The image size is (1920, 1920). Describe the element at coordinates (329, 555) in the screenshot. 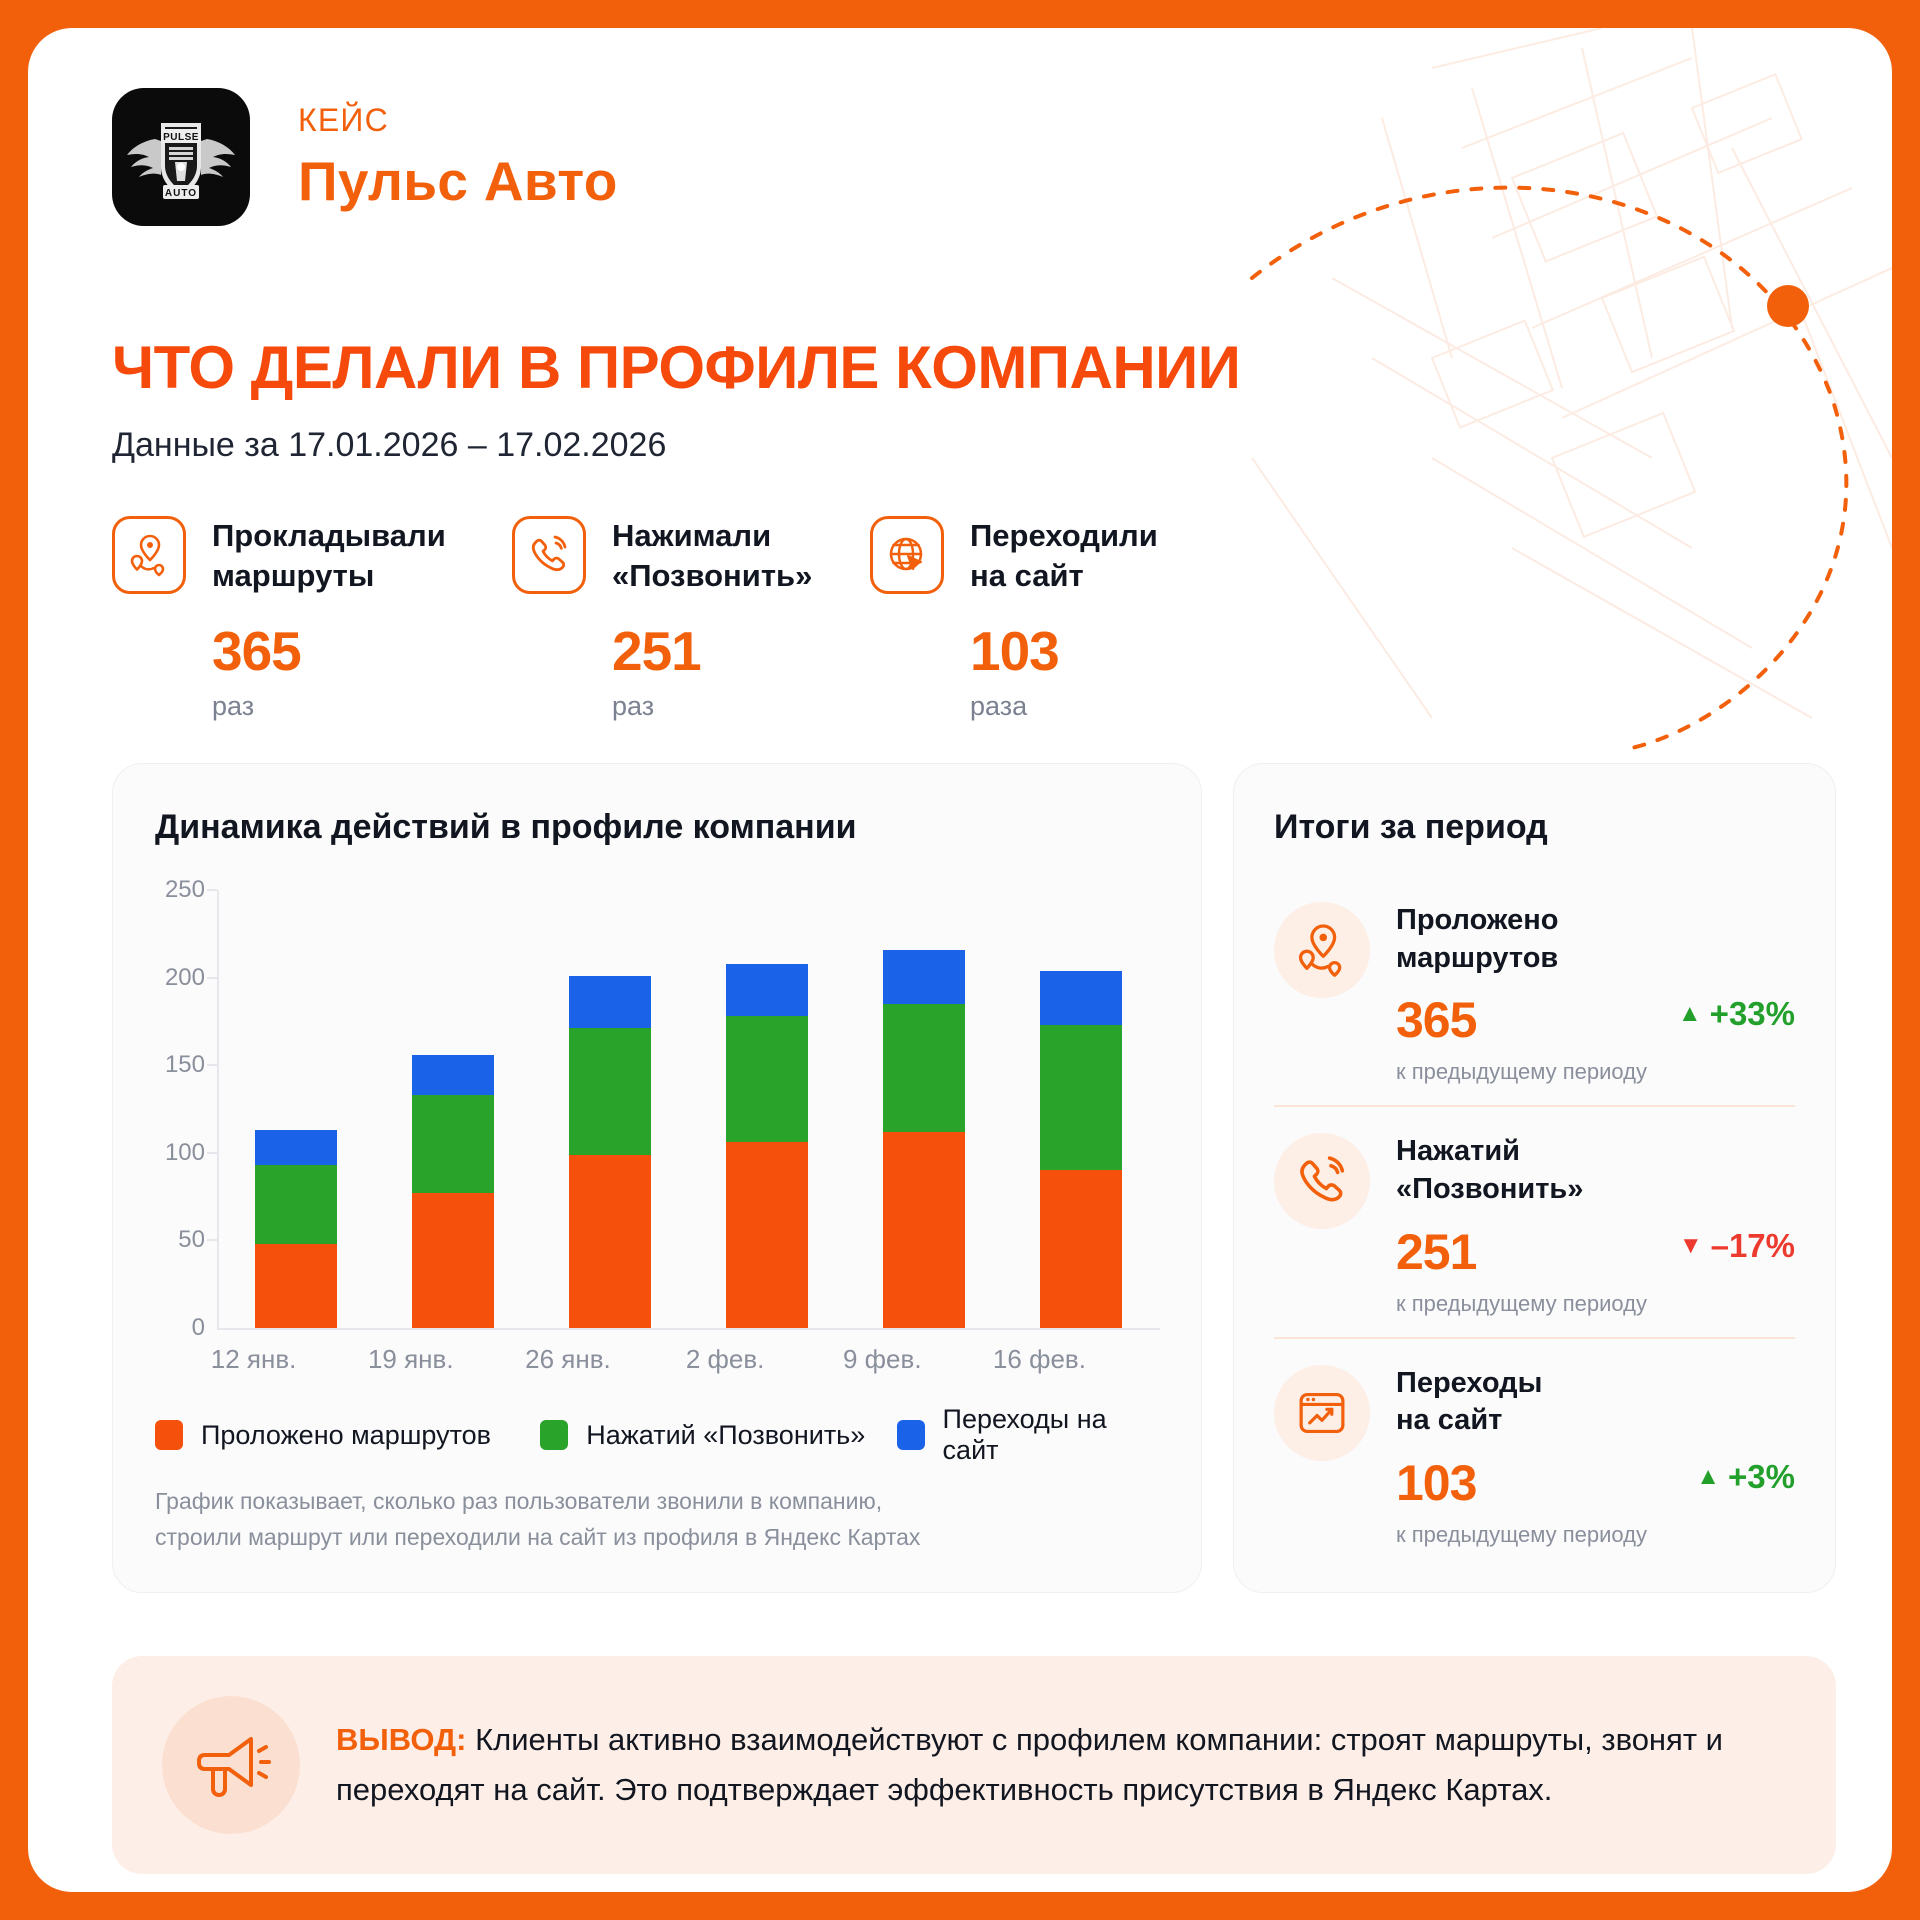

I see `kpi-label: Прокладывали маршруты` at that location.